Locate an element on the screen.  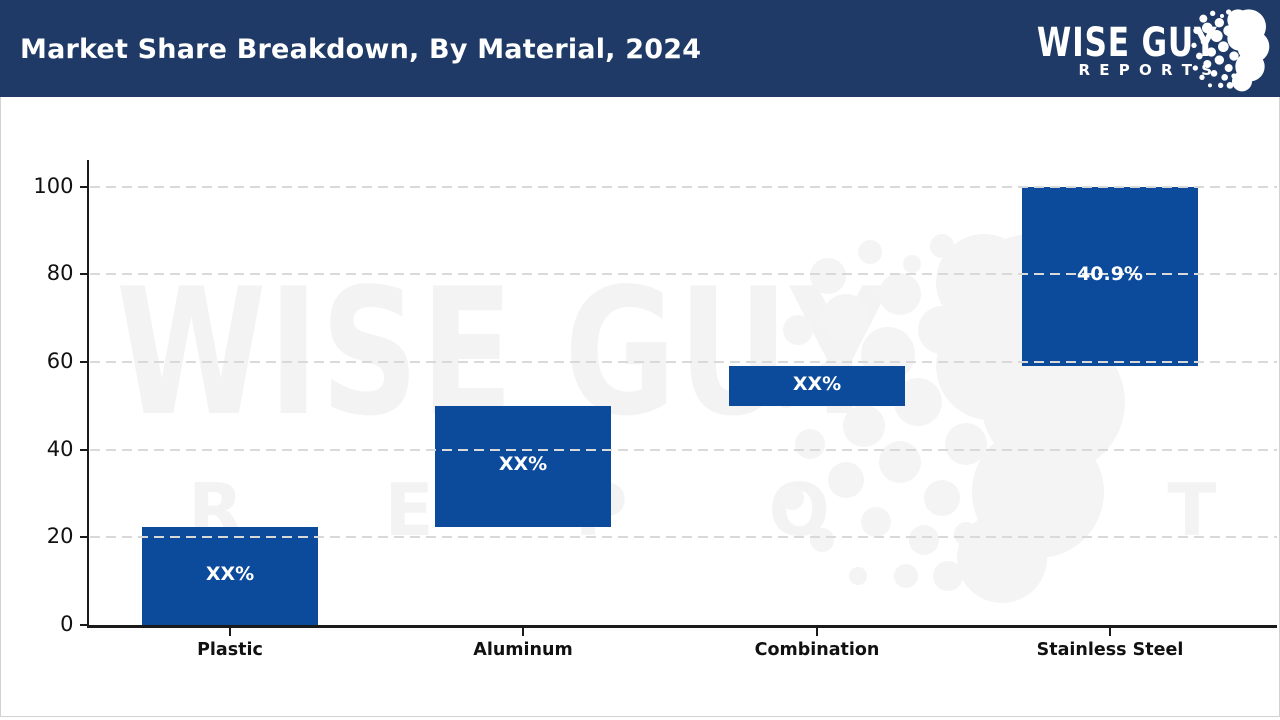
logo-subtext: R E P O R T S is located at coordinates (1146, 70).